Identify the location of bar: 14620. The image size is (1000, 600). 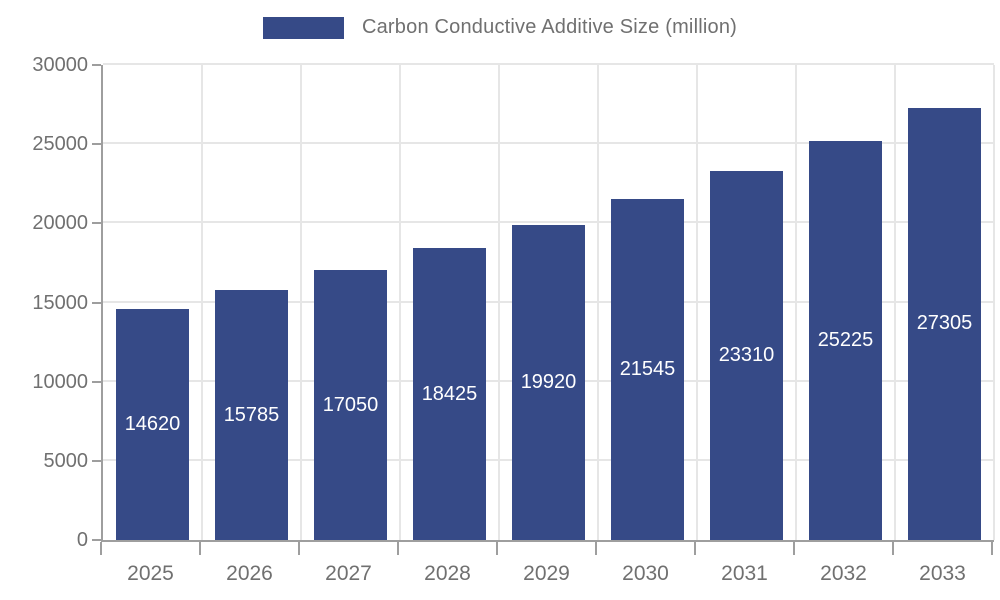
(152, 424).